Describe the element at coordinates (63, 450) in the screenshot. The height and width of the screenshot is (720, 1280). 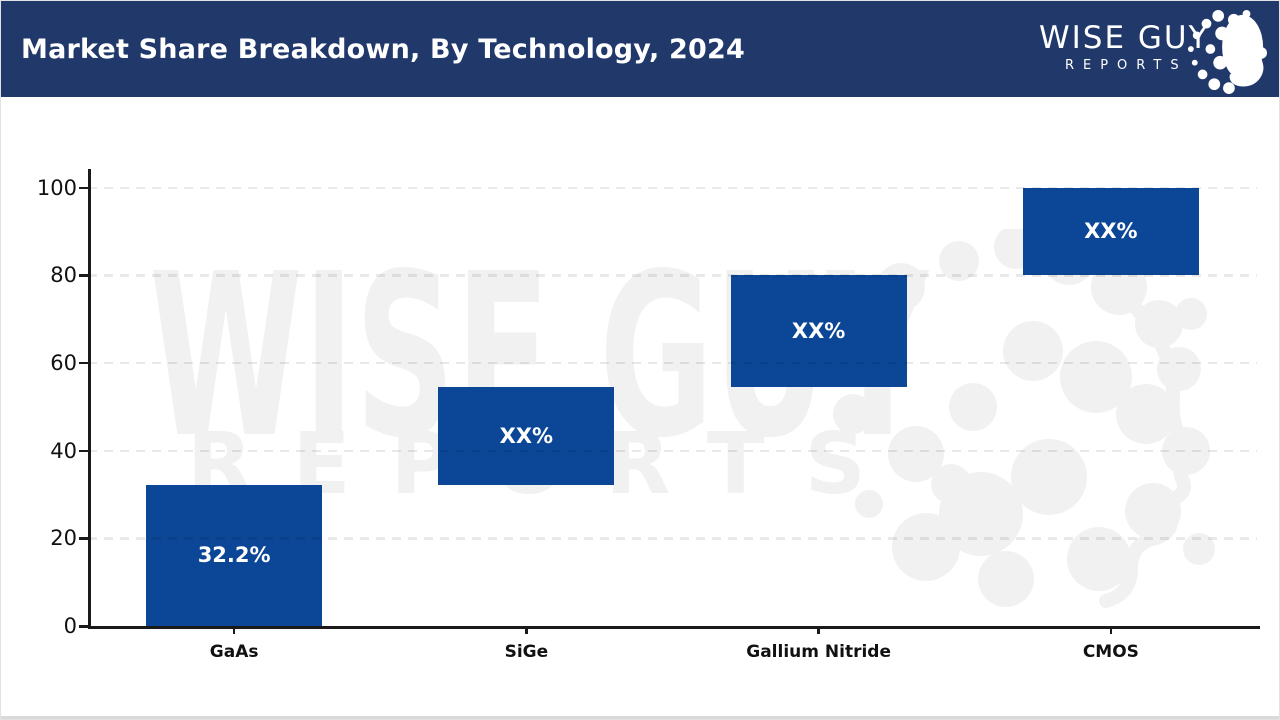
I see `y-tick-label: 40` at that location.